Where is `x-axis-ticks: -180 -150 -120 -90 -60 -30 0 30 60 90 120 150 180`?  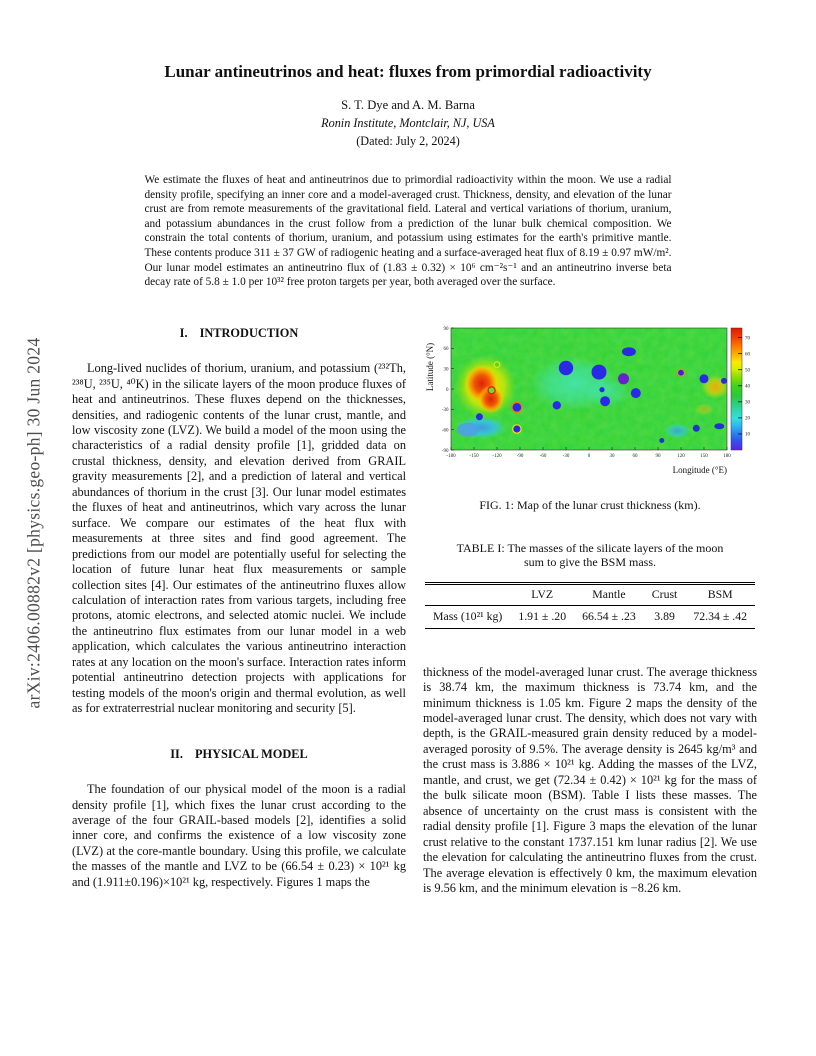
x-axis-ticks: -180 -150 -120 -90 -60 -30 0 30 60 90 120 150 180 is located at coordinates (588, 452).